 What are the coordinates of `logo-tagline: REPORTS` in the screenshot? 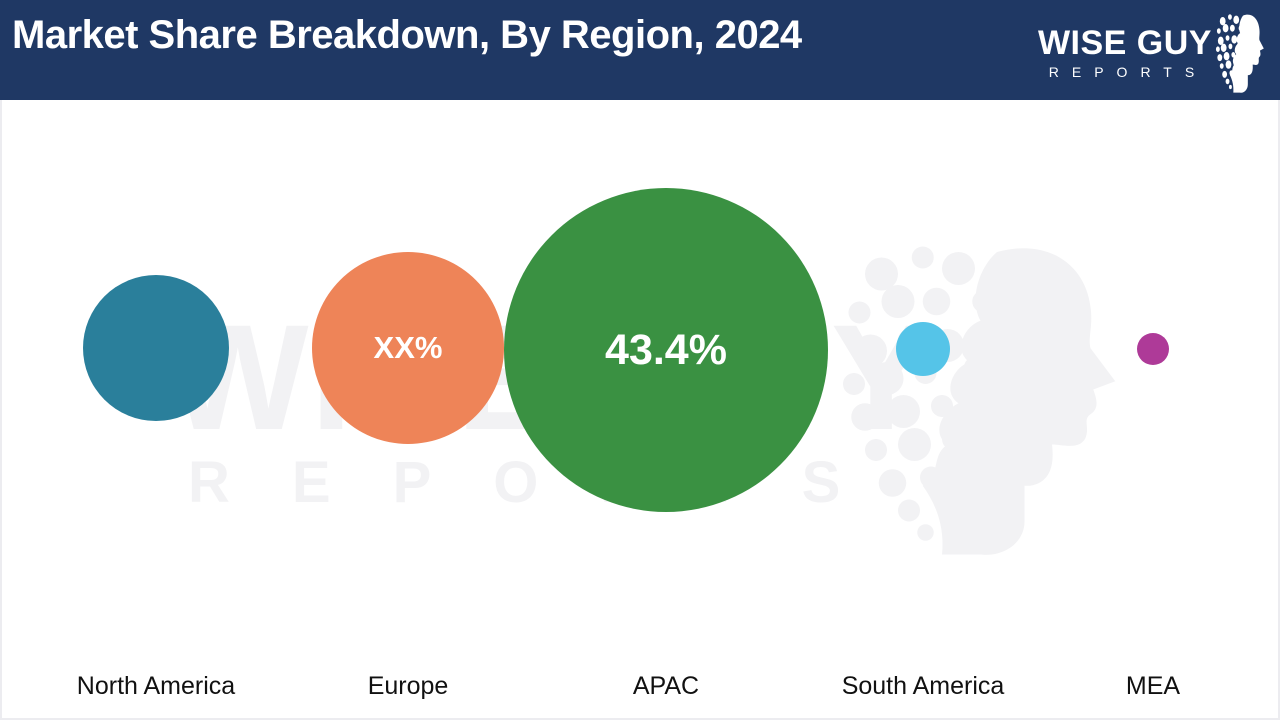 It's located at (1128, 72).